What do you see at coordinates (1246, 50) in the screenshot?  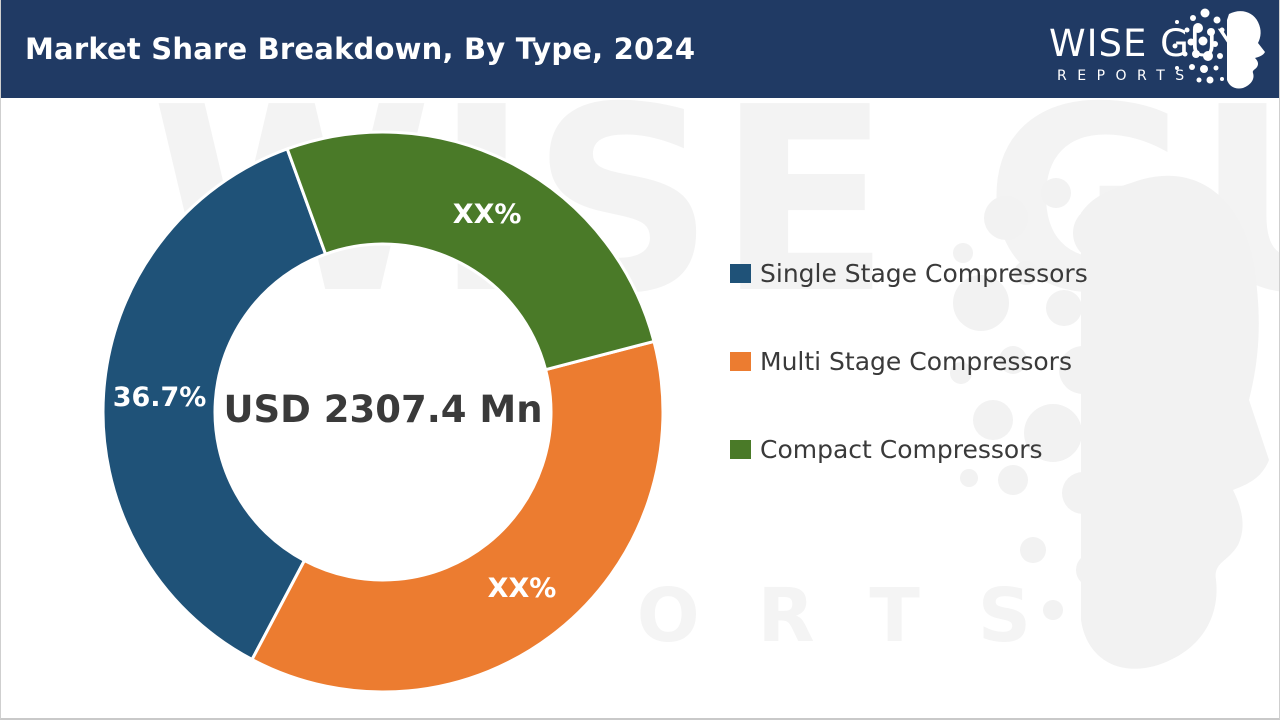 I see `logo-face-icon` at bounding box center [1246, 50].